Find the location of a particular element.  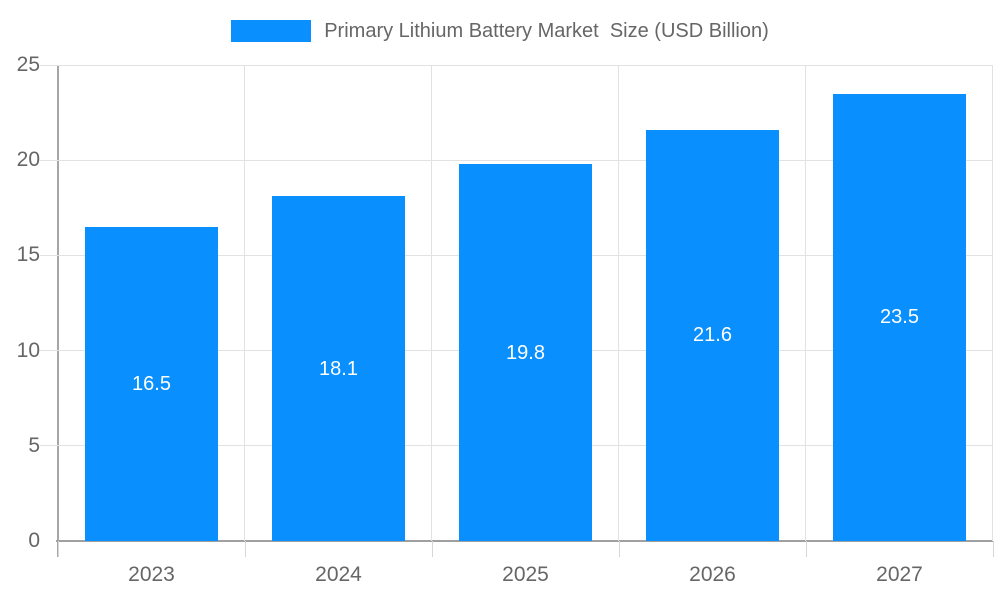

x-axis-tick-label: 2026 is located at coordinates (712, 574).